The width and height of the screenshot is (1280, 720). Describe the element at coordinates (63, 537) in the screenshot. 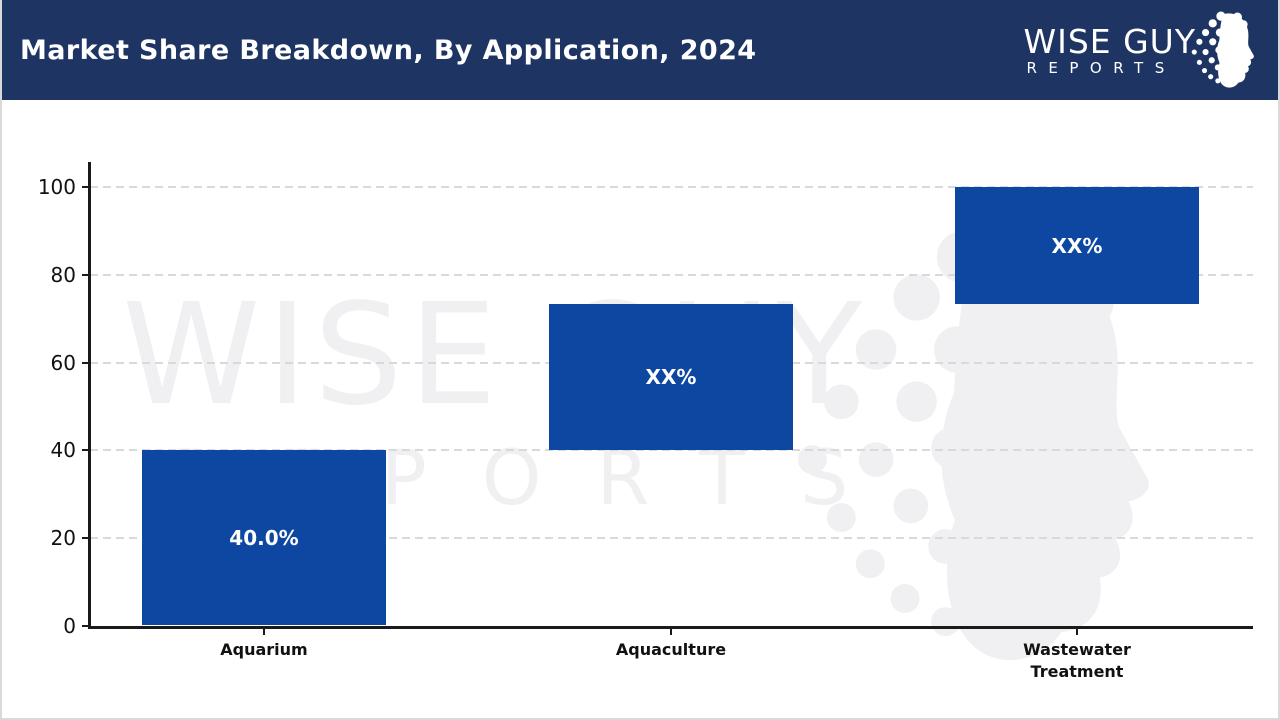

I see `y-tick-label: 20` at that location.